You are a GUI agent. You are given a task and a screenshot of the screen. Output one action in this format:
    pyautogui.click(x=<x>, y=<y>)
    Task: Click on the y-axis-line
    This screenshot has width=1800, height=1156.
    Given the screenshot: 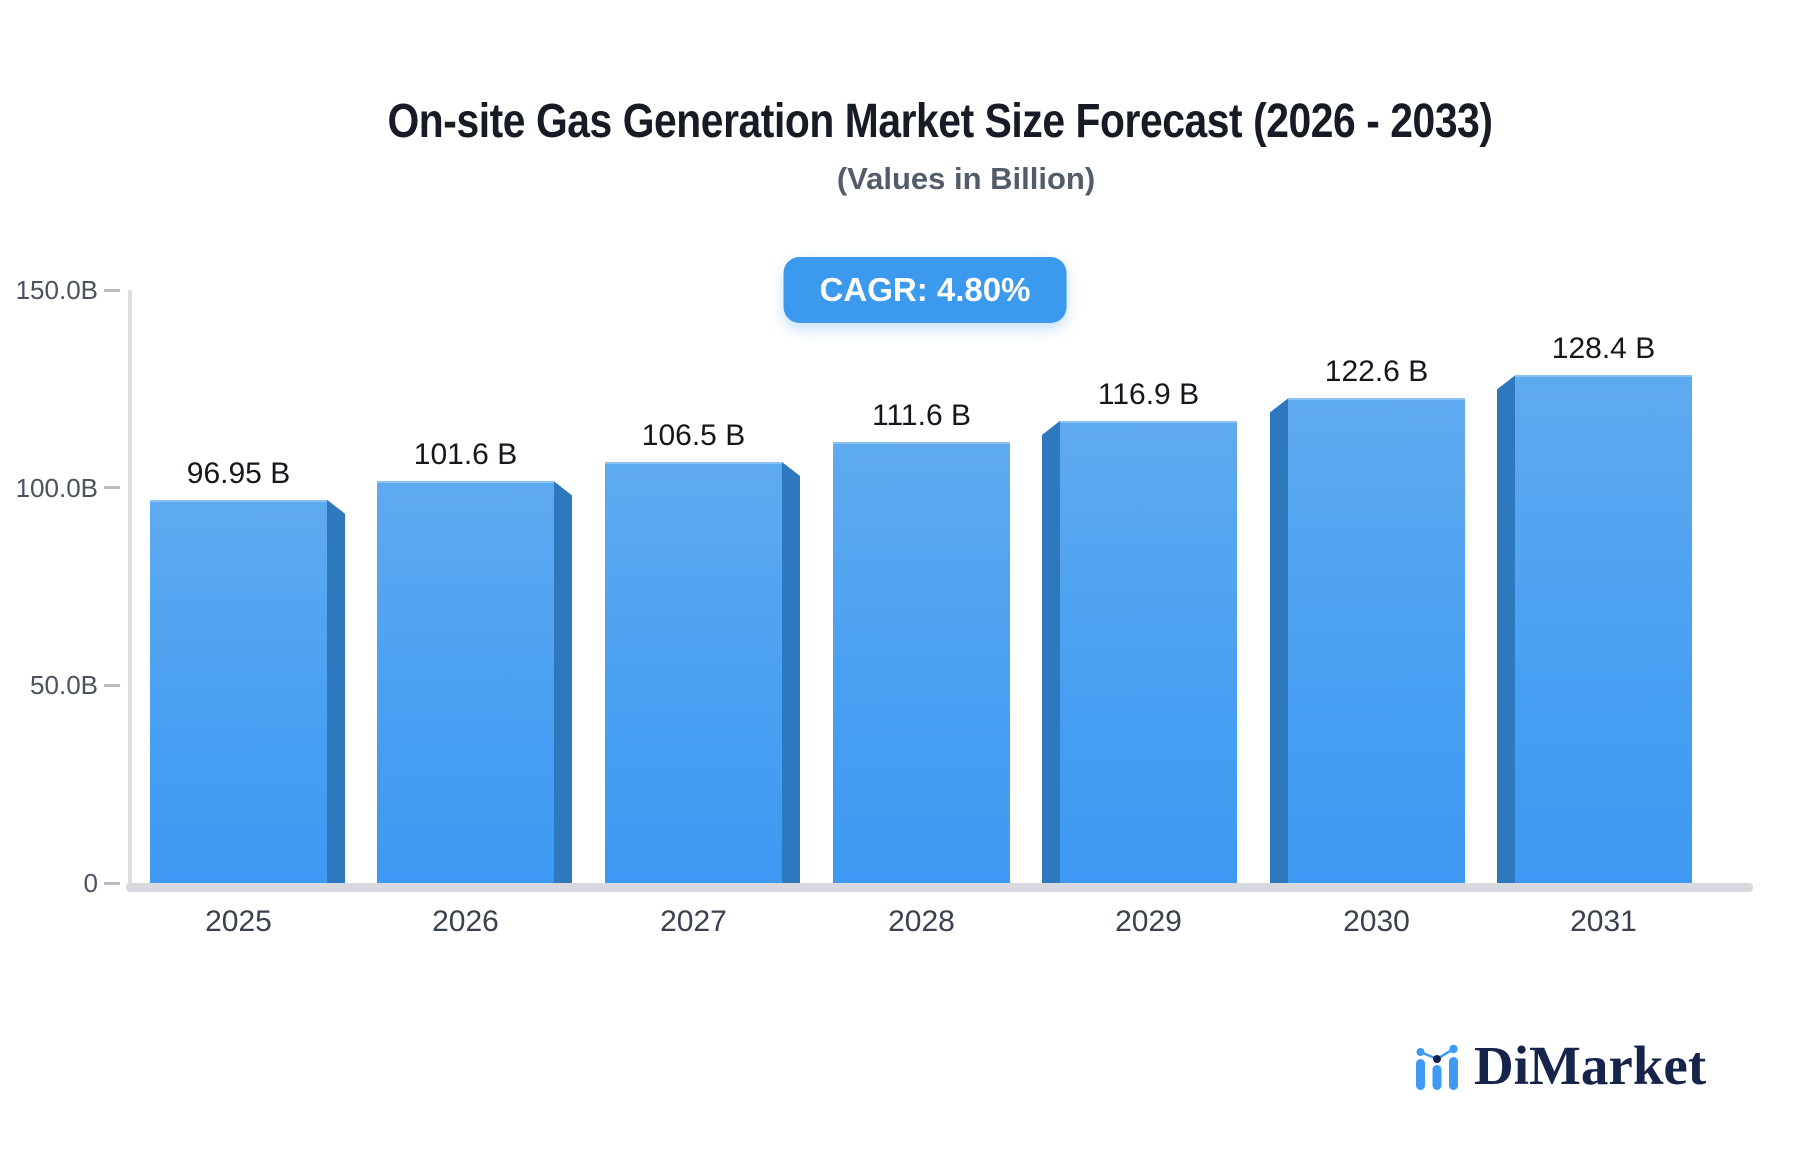 What is the action you would take?
    pyautogui.click(x=130, y=586)
    